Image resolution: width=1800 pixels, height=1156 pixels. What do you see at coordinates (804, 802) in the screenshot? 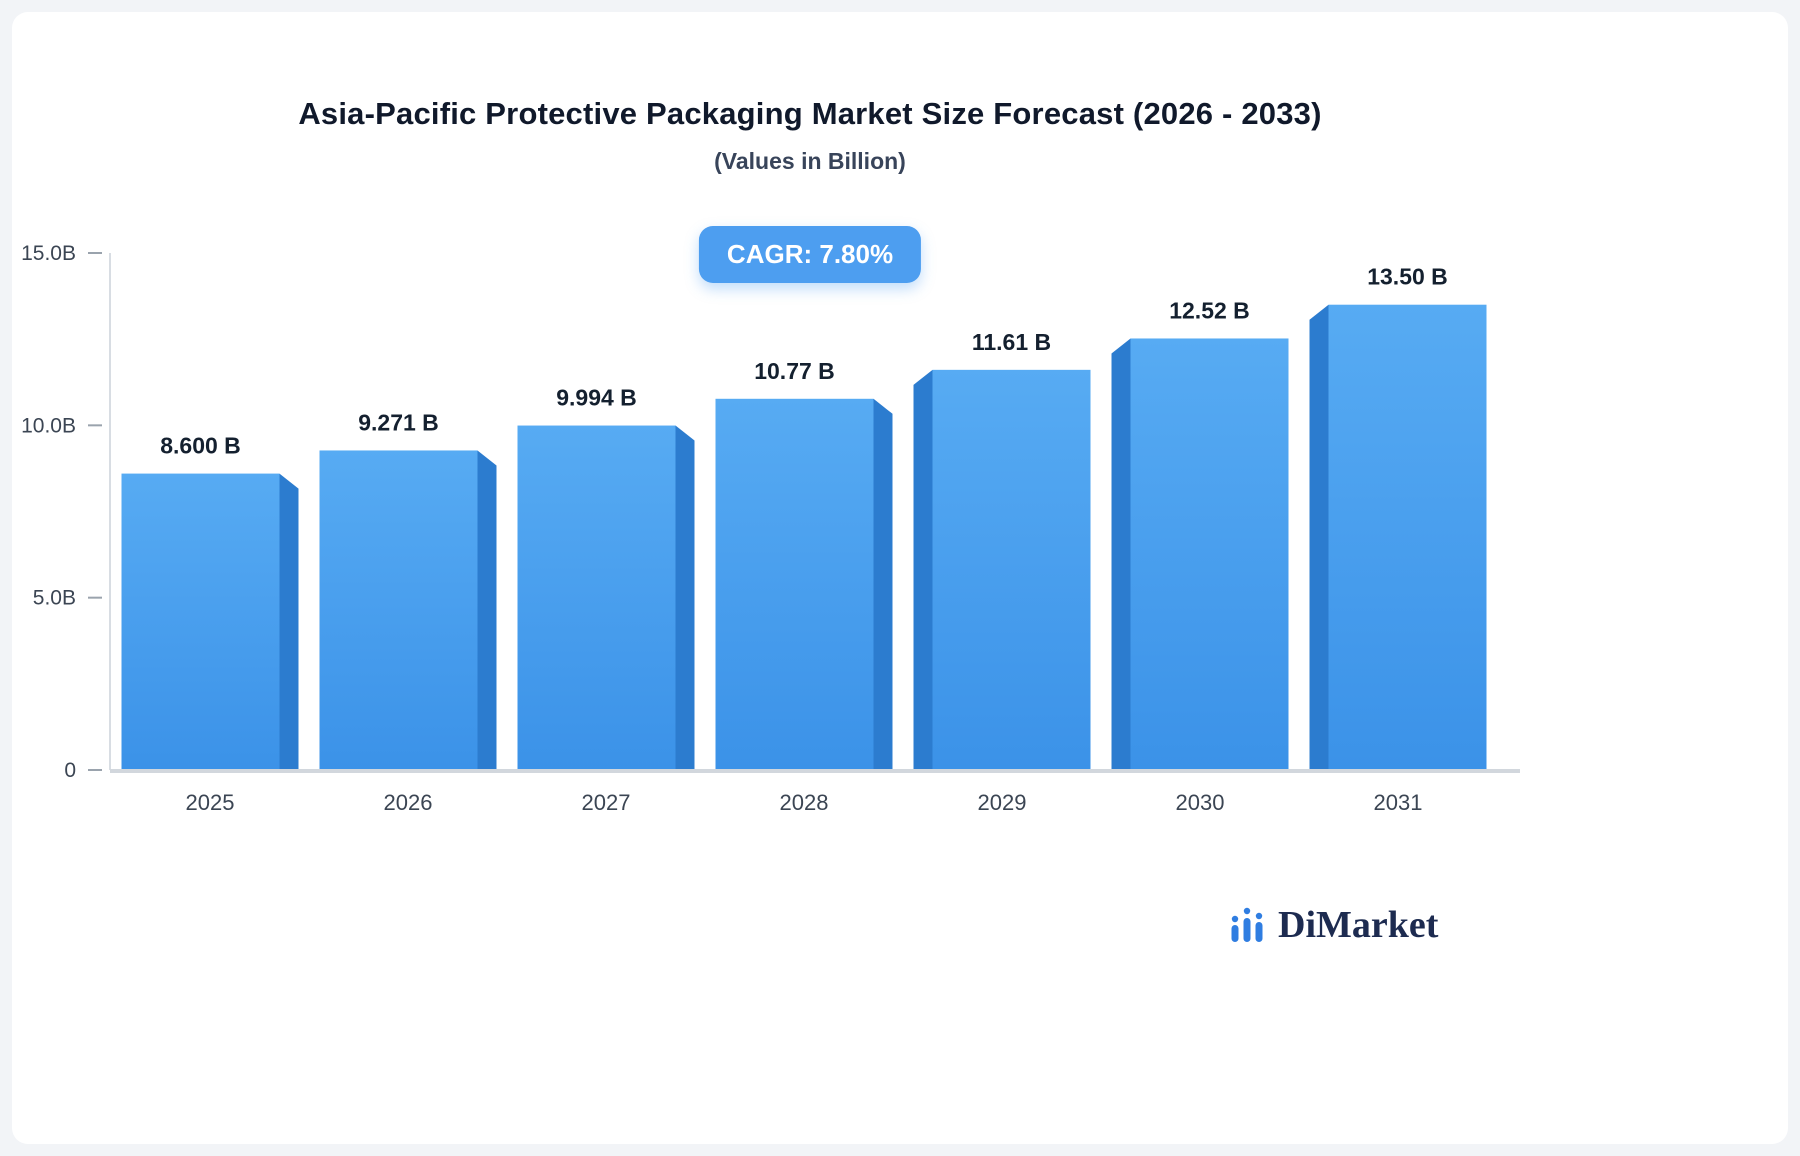
I see `x-tick-label: 2028` at bounding box center [804, 802].